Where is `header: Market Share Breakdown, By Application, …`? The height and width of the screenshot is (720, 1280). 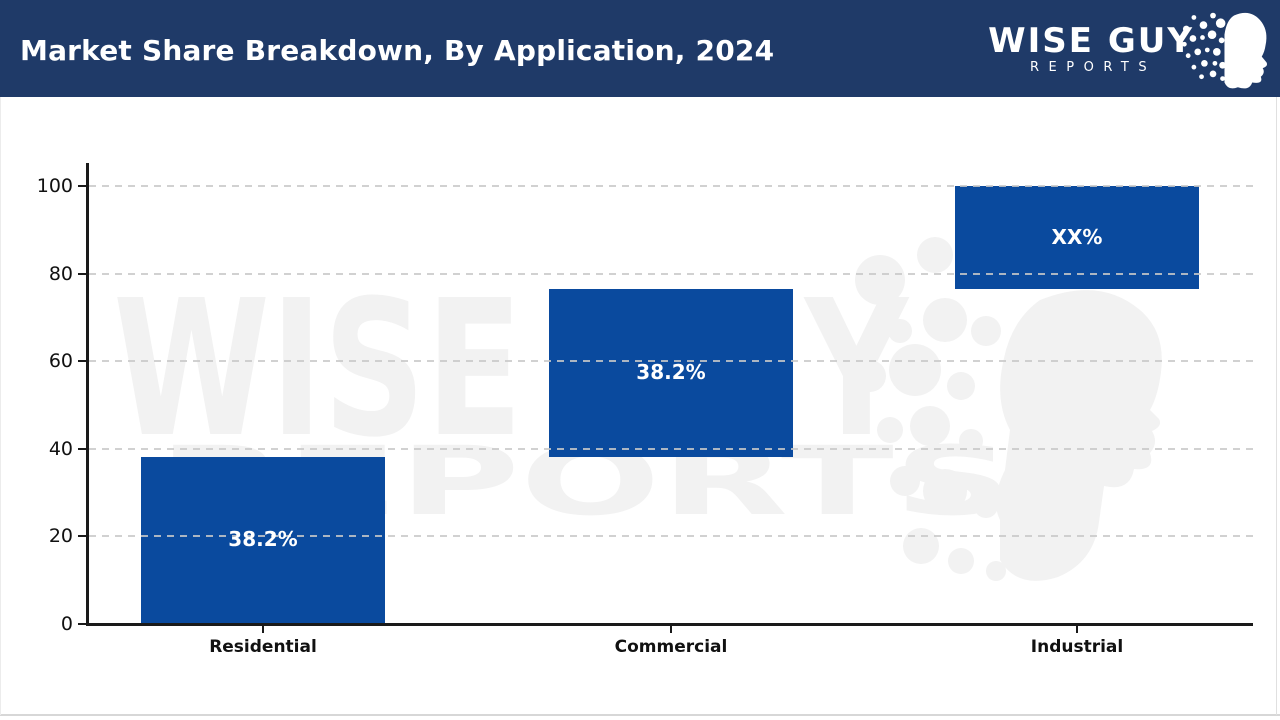
header: Market Share Breakdown, By Application, … is located at coordinates (640, 48).